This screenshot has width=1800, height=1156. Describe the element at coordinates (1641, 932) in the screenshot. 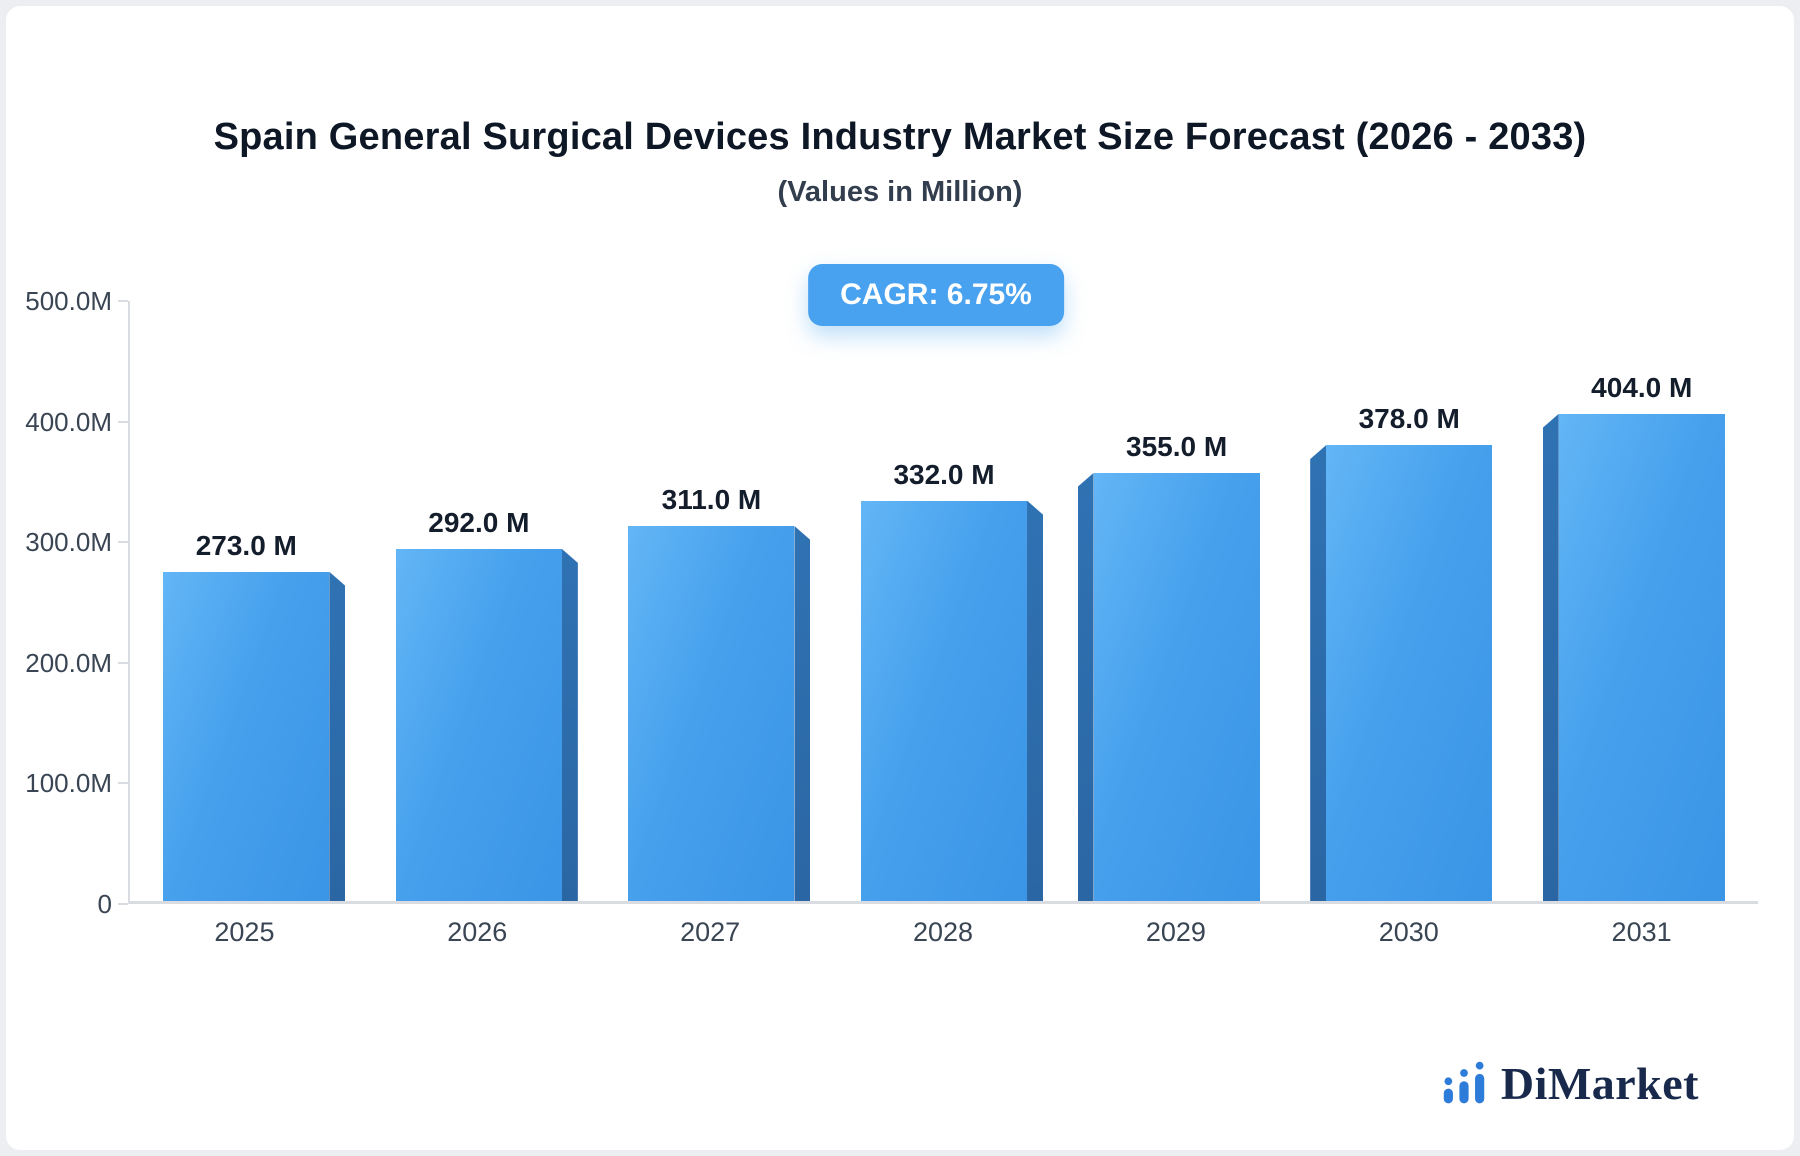

I see `x-axis-label: 2031` at that location.